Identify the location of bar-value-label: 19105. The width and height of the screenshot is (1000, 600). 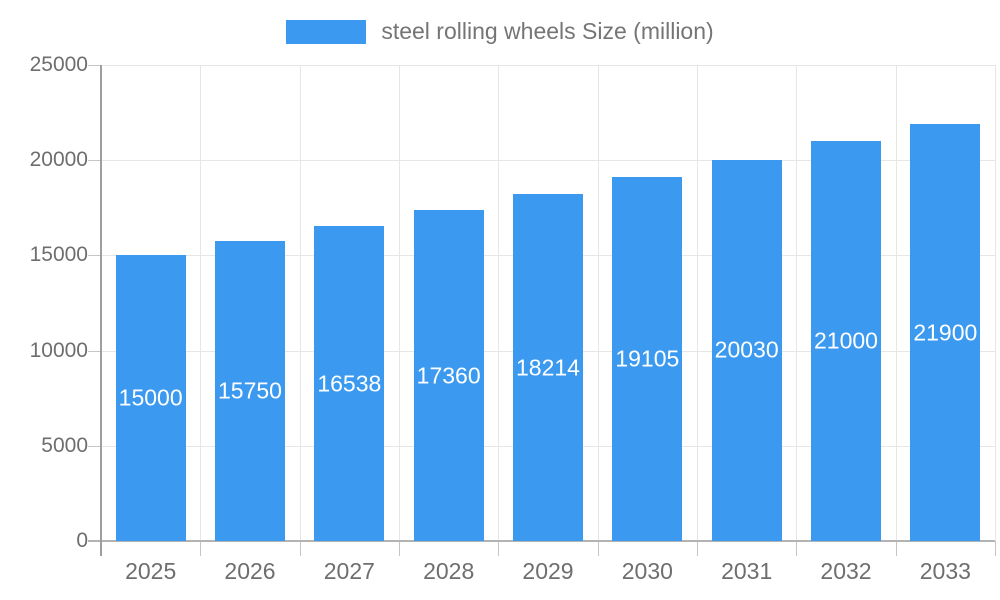
(647, 358).